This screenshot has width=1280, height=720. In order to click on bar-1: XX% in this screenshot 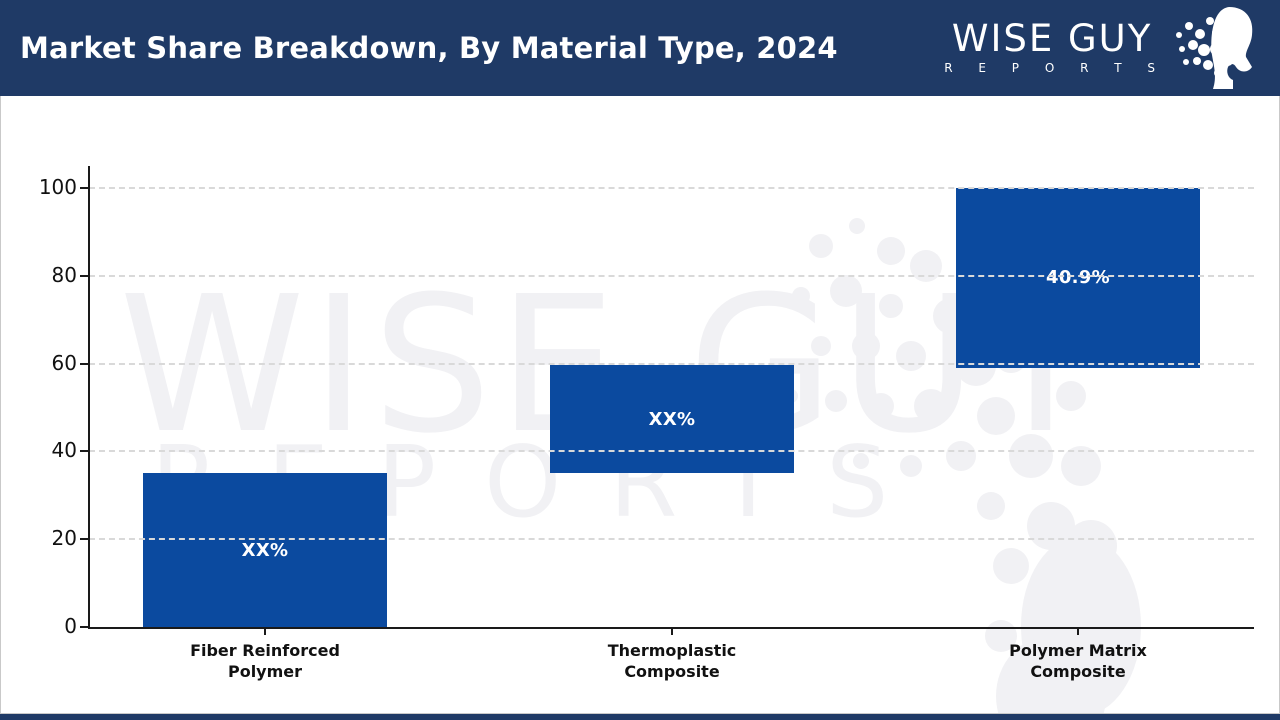, I will do `click(265, 550)`.